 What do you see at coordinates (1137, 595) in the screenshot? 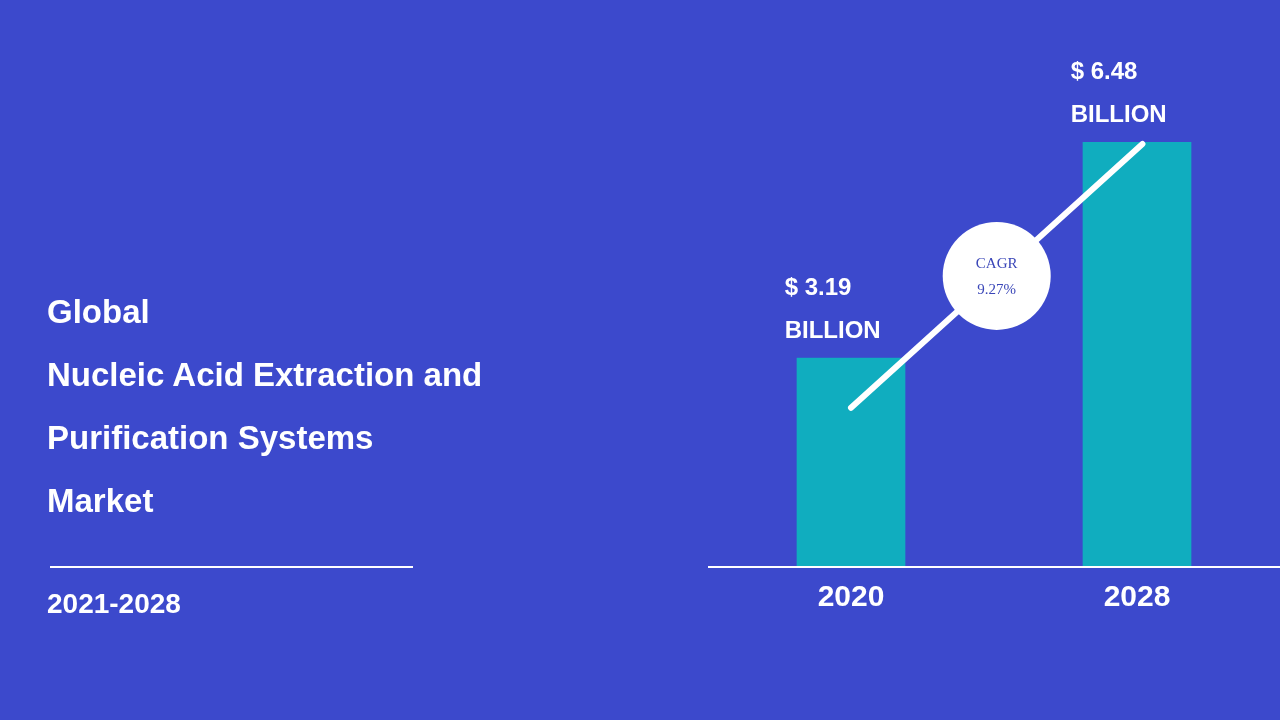
I see `x-tick-label: 2028` at bounding box center [1137, 595].